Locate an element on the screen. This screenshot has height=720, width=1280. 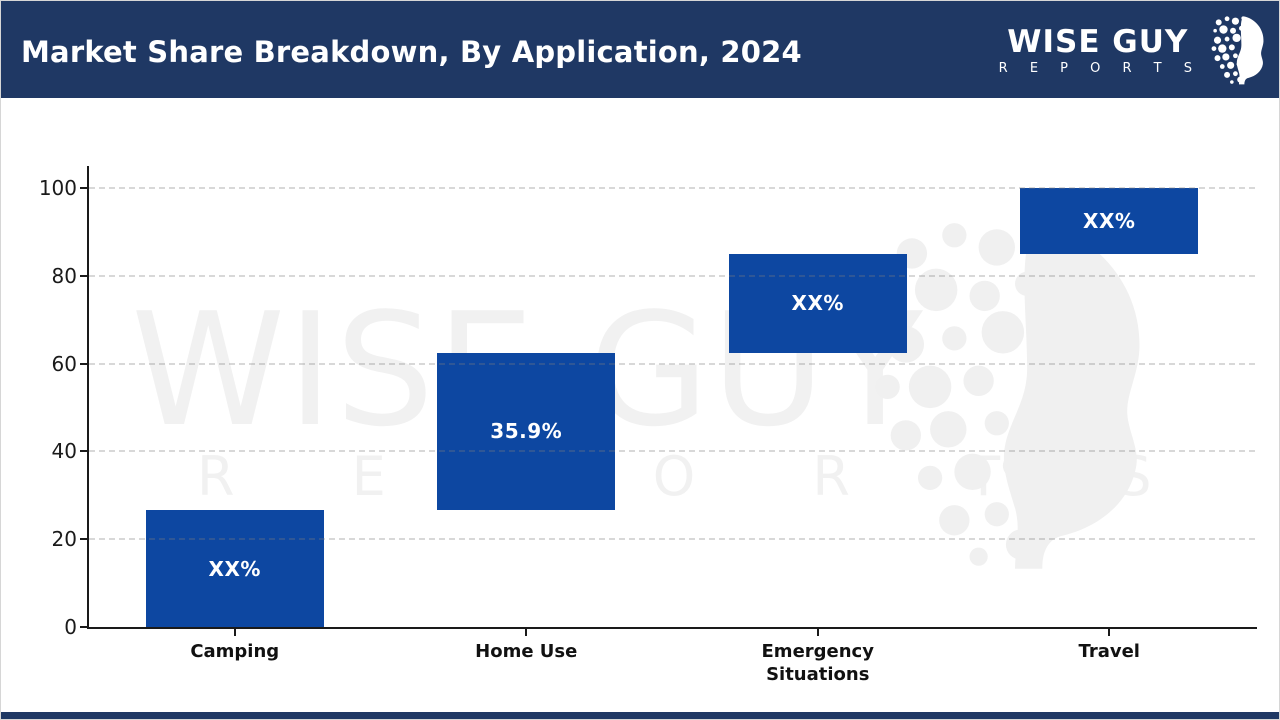
watermark-subtitle: R E P O R T S is located at coordinates (699, 476).